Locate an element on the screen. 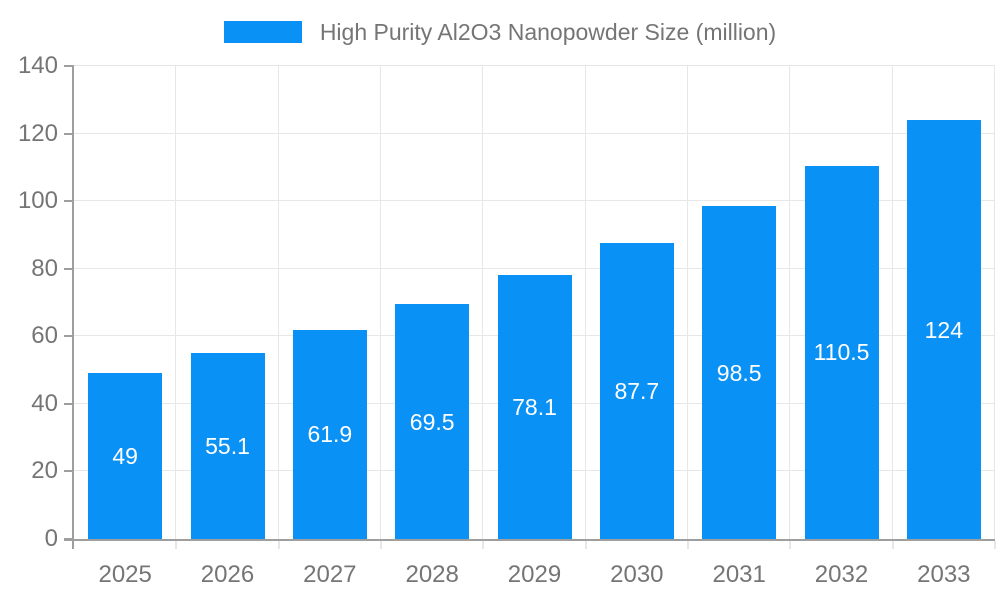  bar-2026 is located at coordinates (227, 445).